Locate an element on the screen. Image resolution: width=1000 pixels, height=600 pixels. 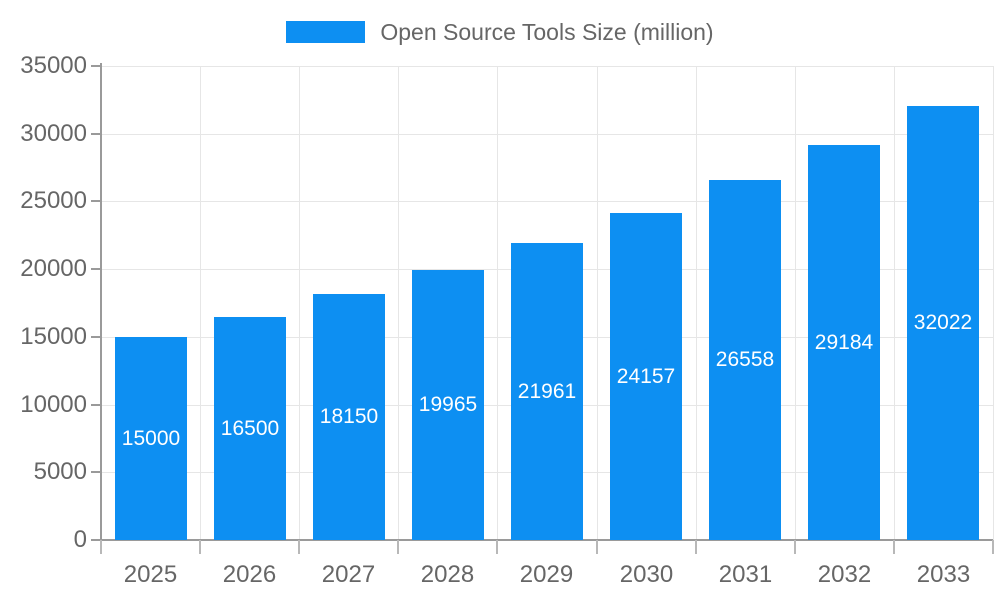
bar-value-label: 15000 is located at coordinates (151, 438).